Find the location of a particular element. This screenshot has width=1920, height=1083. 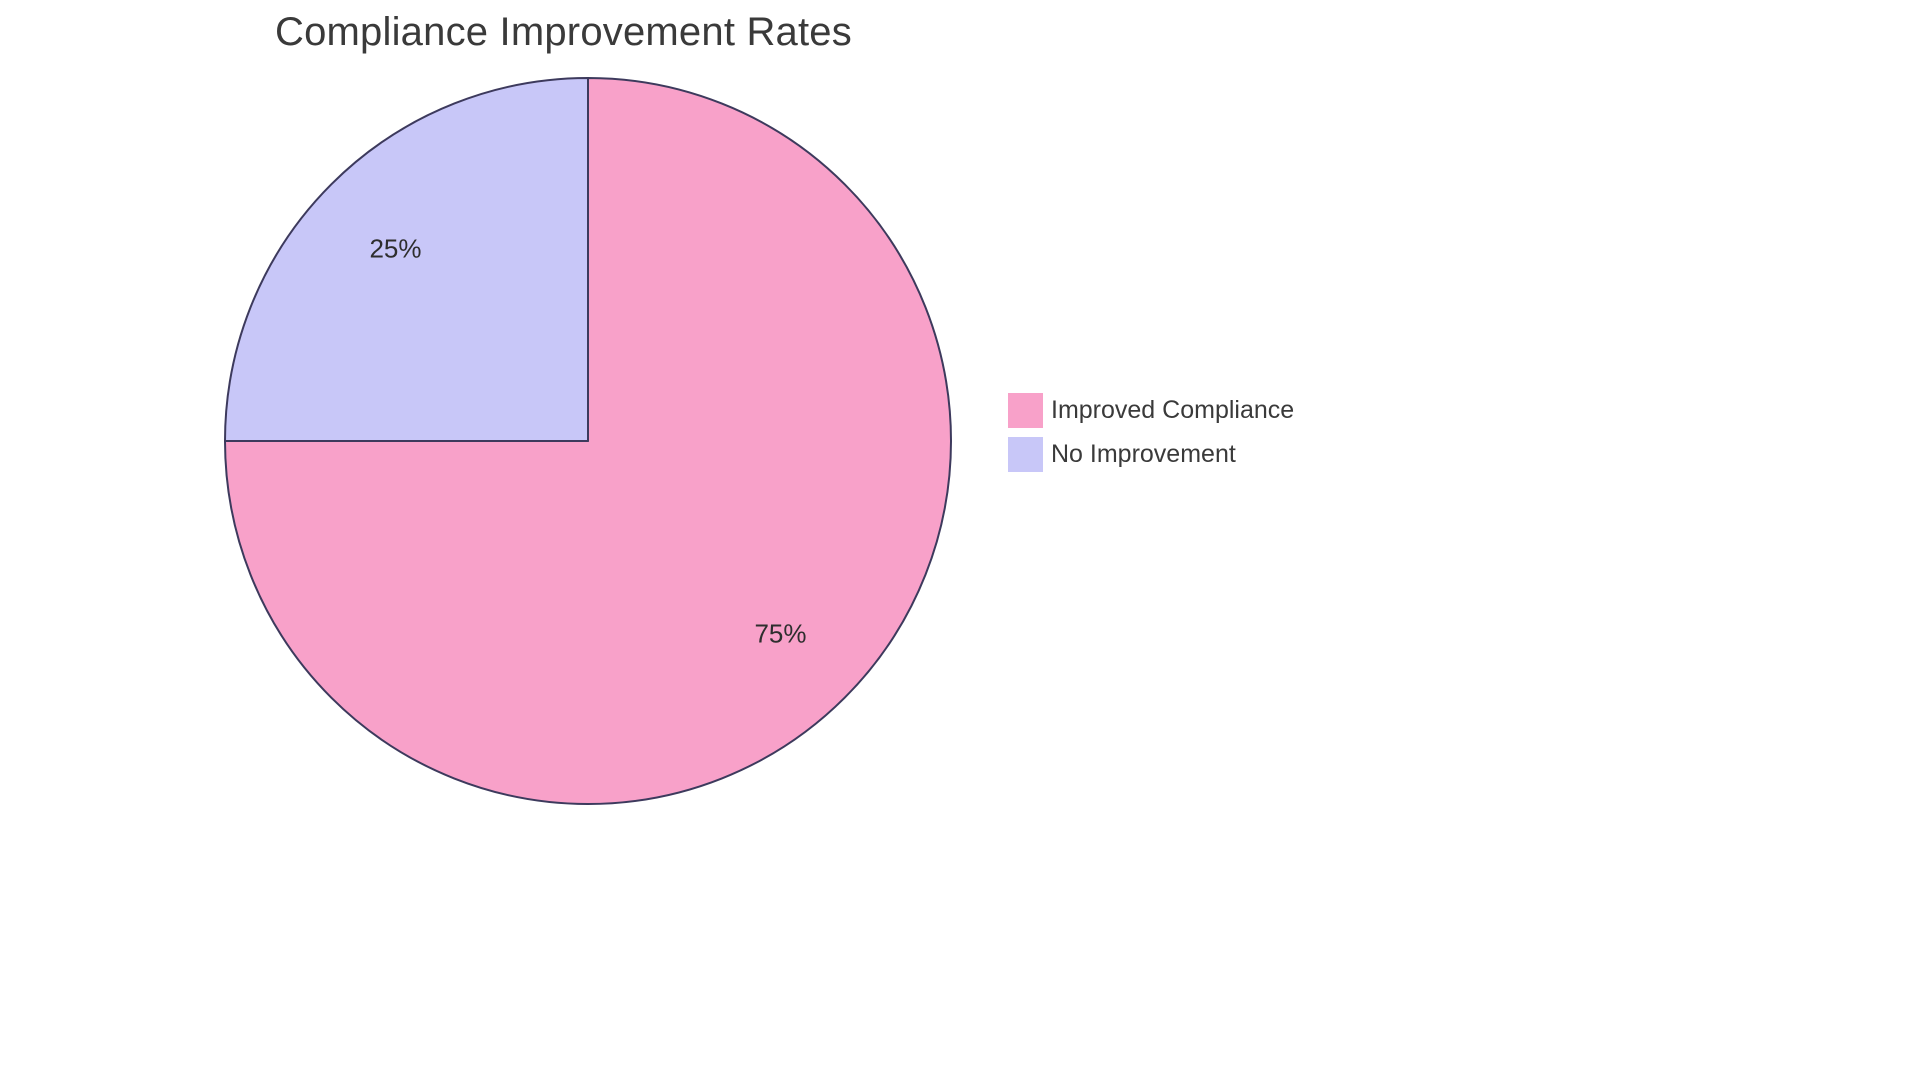

legend-label: Improved Compliance is located at coordinates (1173, 410).